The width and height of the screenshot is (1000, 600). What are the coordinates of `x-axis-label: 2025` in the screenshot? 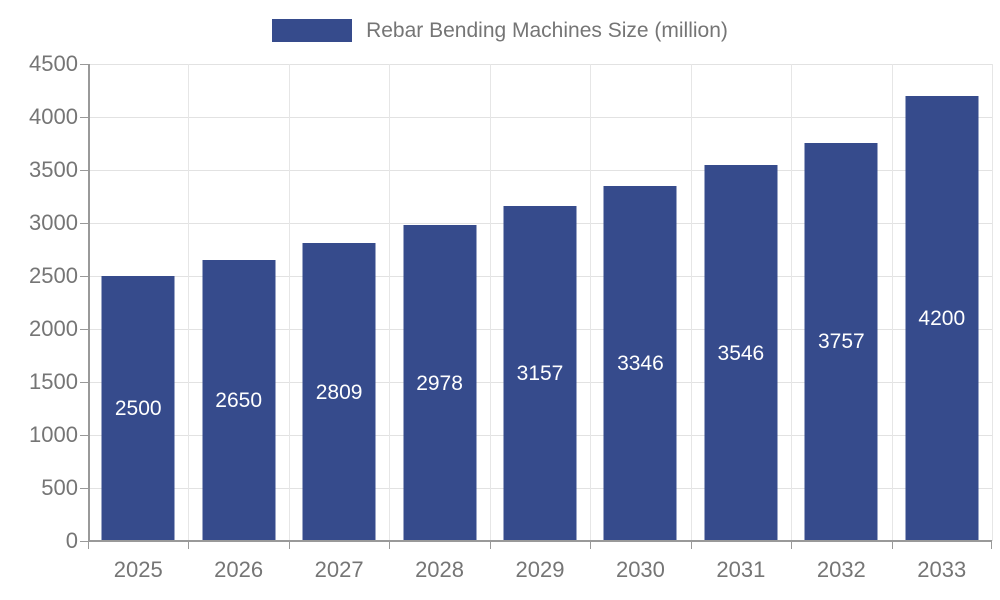 It's located at (138, 569).